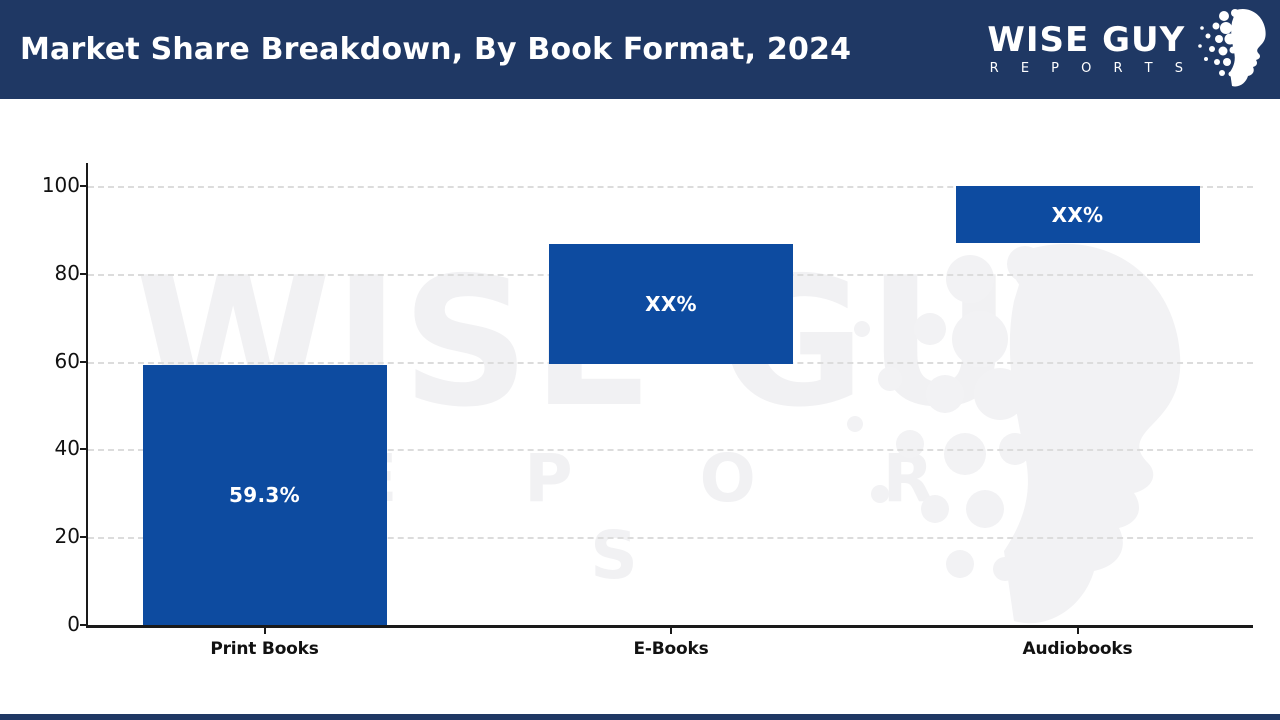 Image resolution: width=1280 pixels, height=720 pixels. I want to click on logo-text: WISE GUY R E P O R T S, so click(1086, 48).